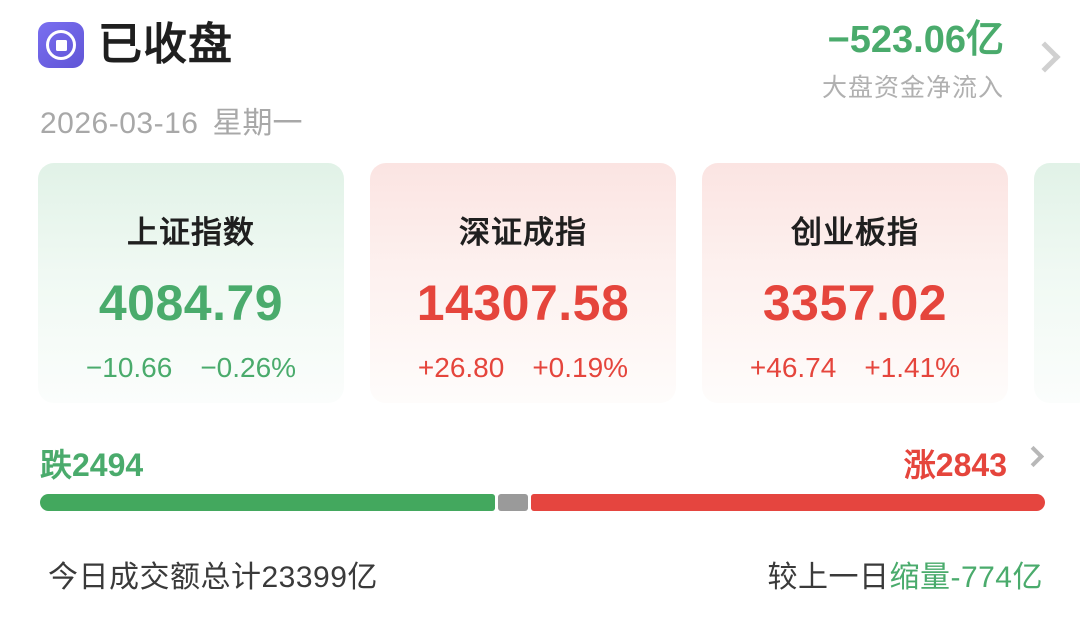 This screenshot has height=628, width=1080. What do you see at coordinates (191, 303) in the screenshot?
I see `index-price: 4084.79` at bounding box center [191, 303].